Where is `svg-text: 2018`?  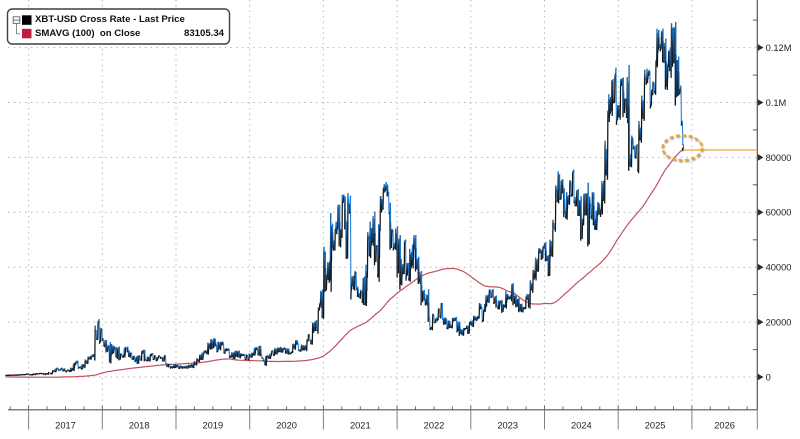 svg-text: 2018 is located at coordinates (139, 425).